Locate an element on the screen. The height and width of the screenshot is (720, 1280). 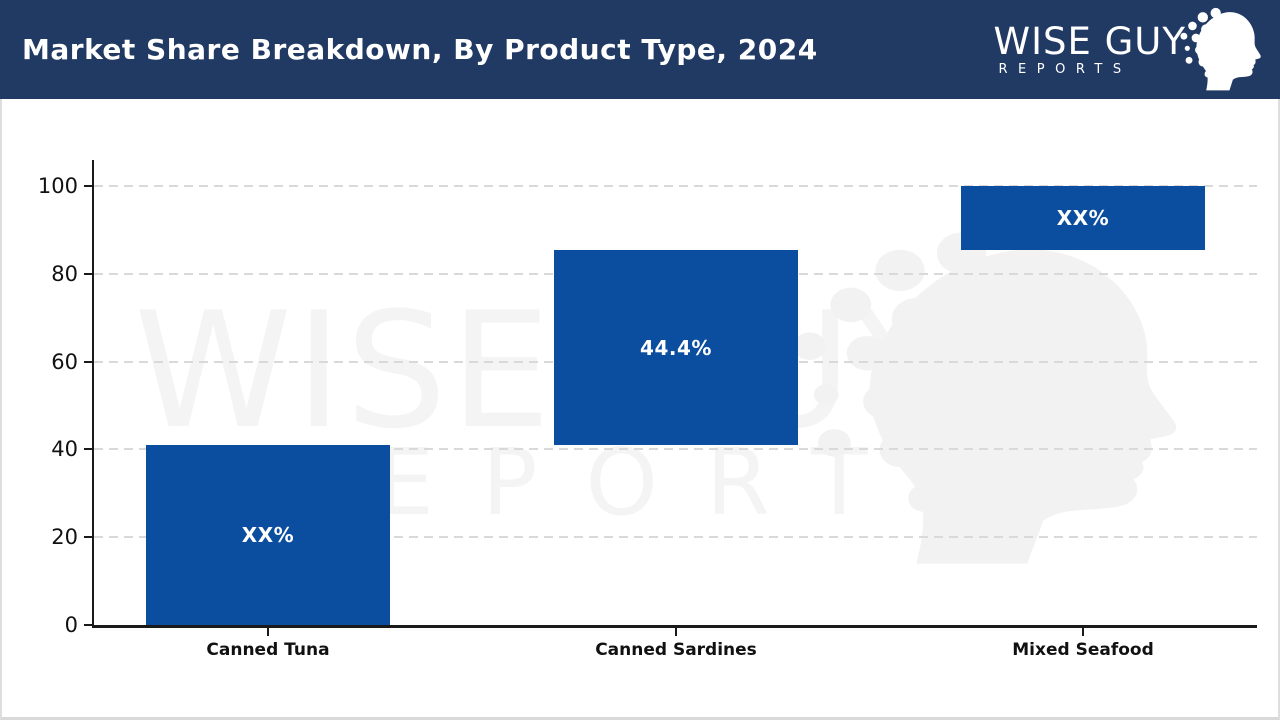
logo-text: WISE GUY REPORTS is located at coordinates (1089, 48).